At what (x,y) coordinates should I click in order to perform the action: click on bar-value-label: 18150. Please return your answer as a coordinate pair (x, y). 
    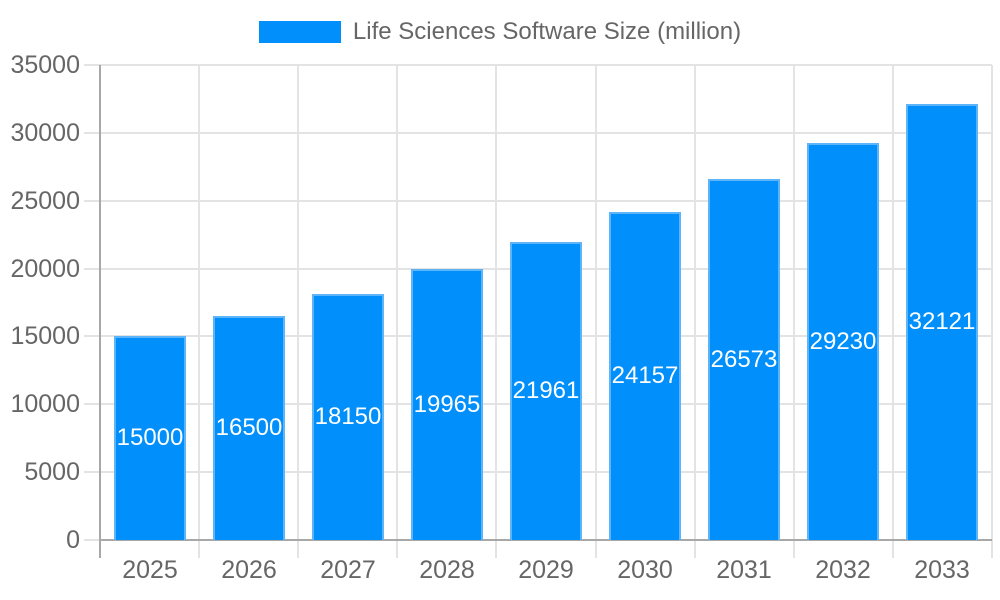
    Looking at the image, I should click on (348, 416).